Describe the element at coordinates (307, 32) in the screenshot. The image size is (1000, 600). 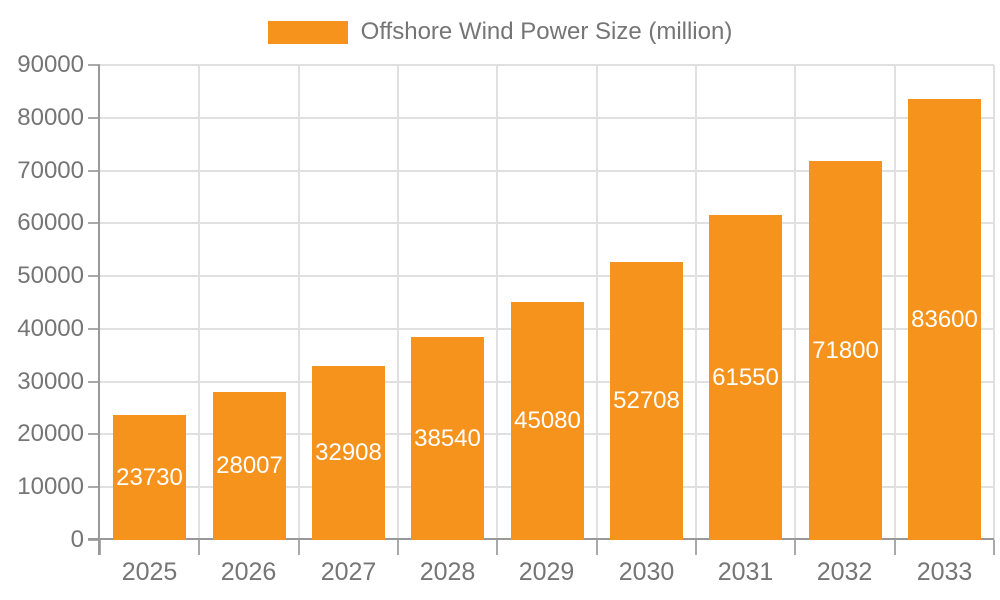
I see `legend-swatch` at that location.